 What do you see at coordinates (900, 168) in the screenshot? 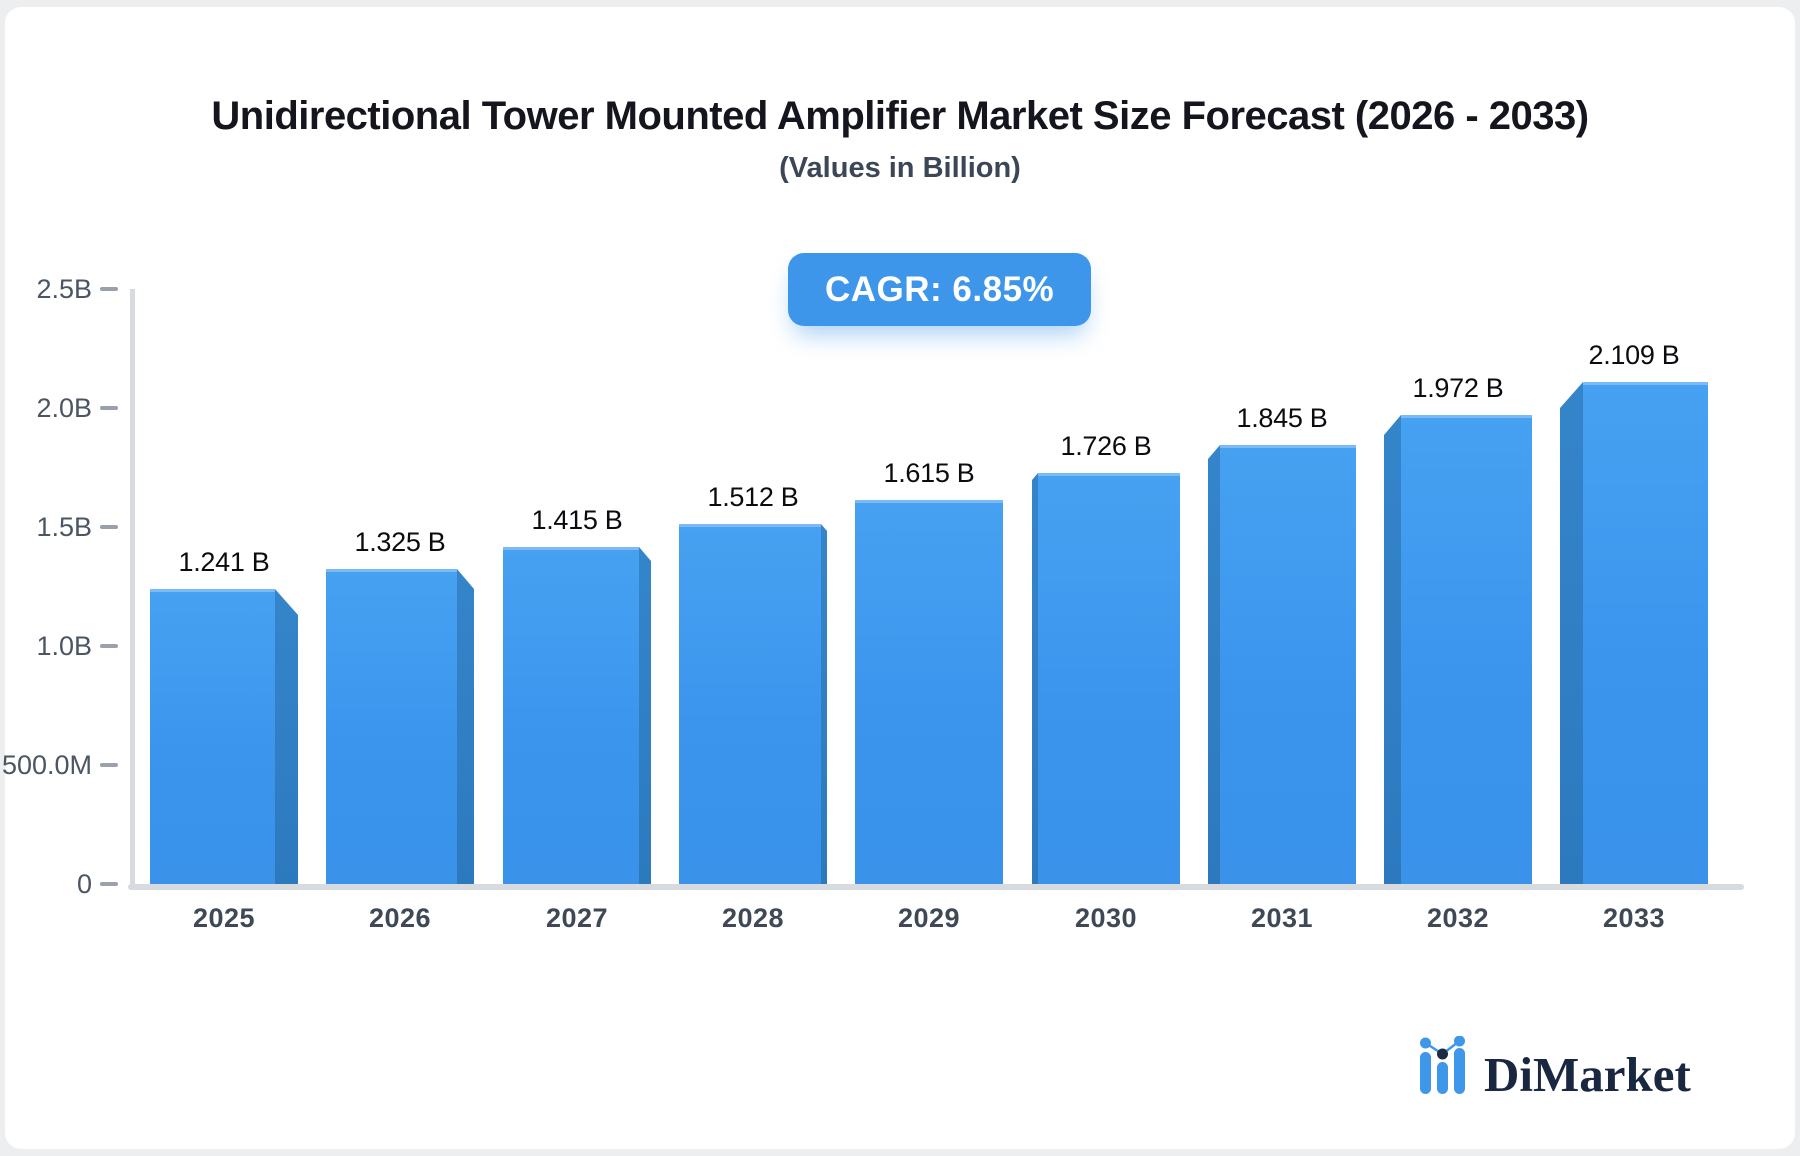
I see `chart-subtitle: (Values in Billion)` at bounding box center [900, 168].